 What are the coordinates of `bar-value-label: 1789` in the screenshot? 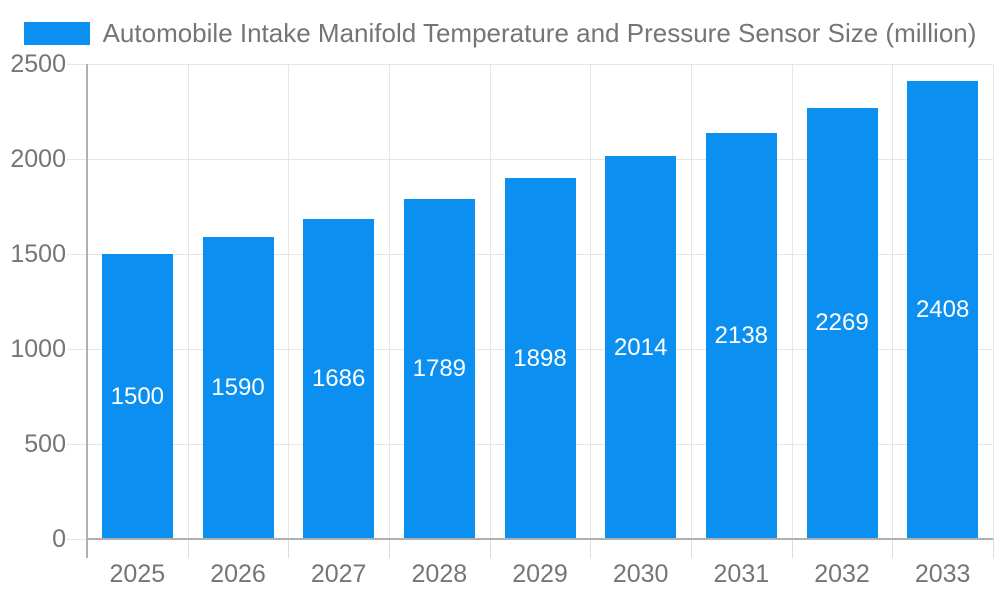 It's located at (439, 369).